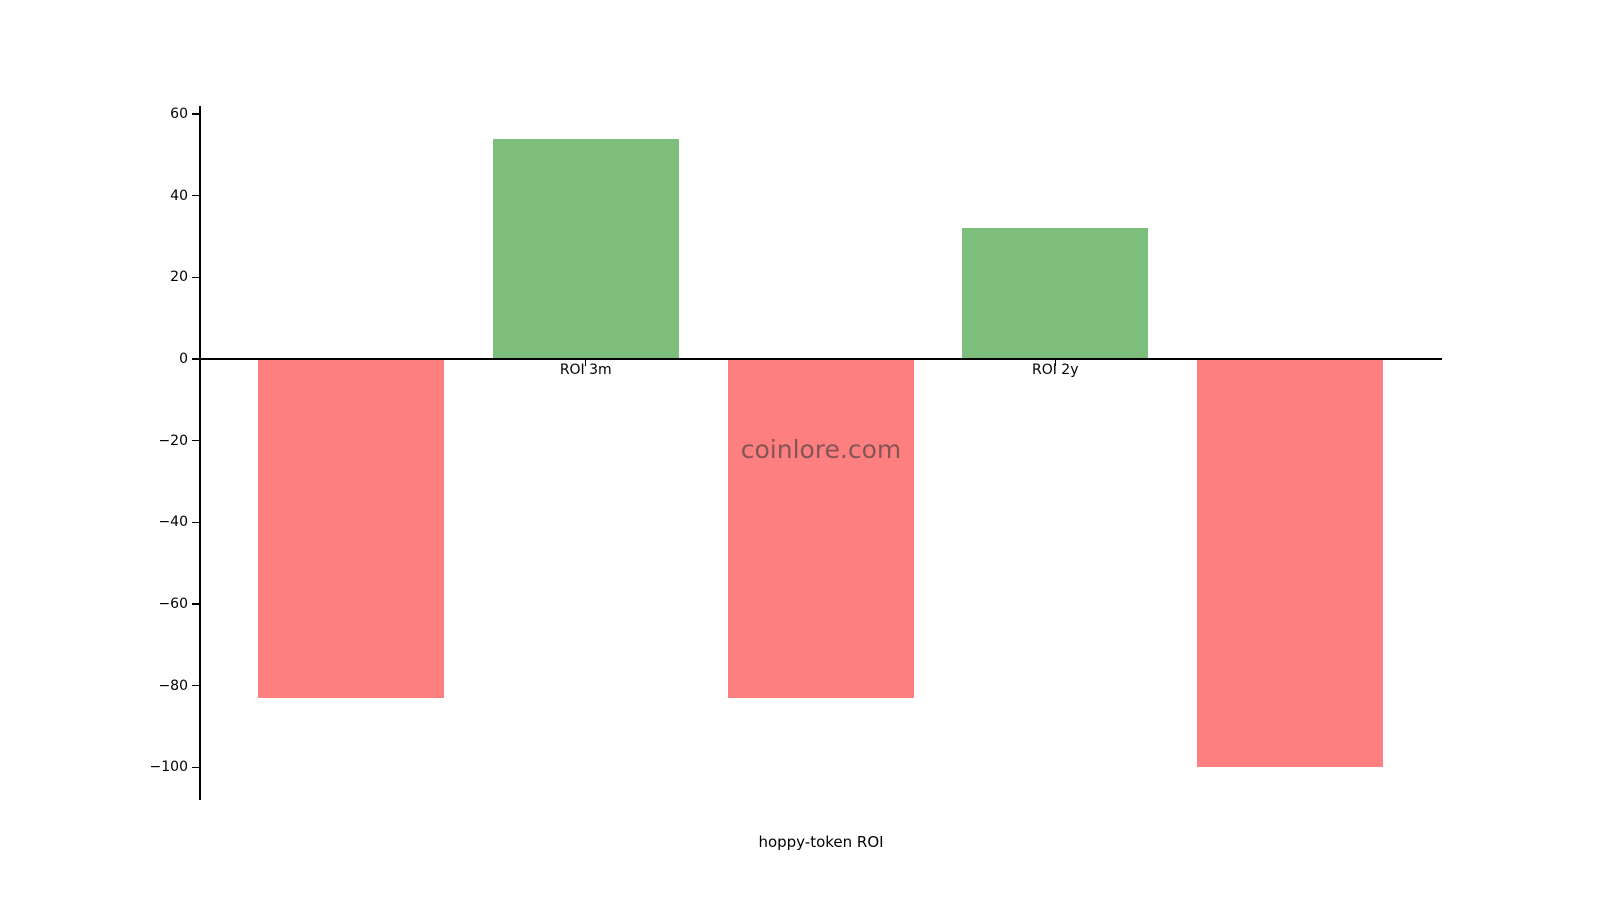 The image size is (1600, 900). I want to click on y-tick-label: 60, so click(179, 114).